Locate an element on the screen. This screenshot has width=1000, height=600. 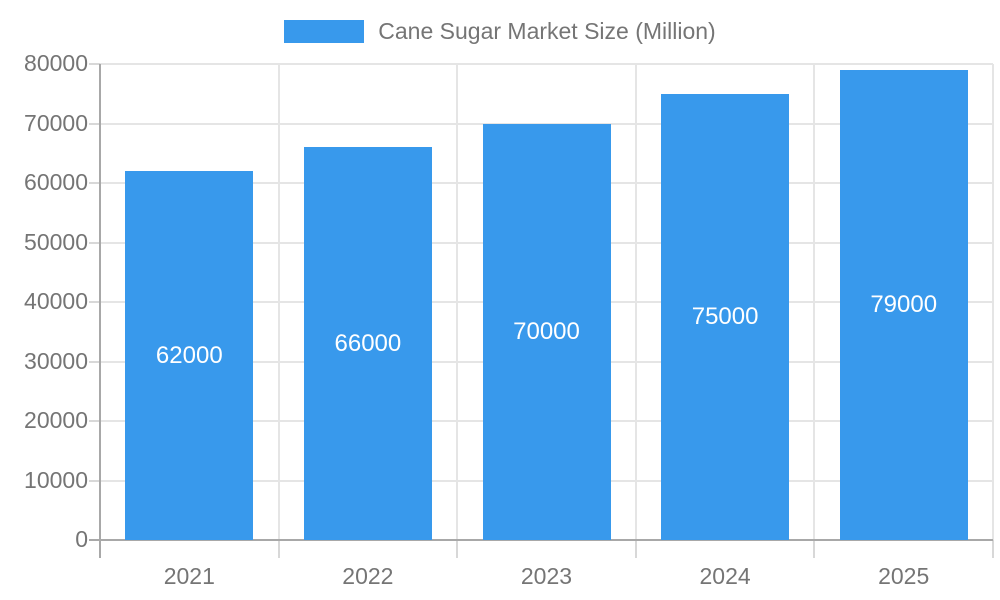
y-axis-line is located at coordinates (100, 310).